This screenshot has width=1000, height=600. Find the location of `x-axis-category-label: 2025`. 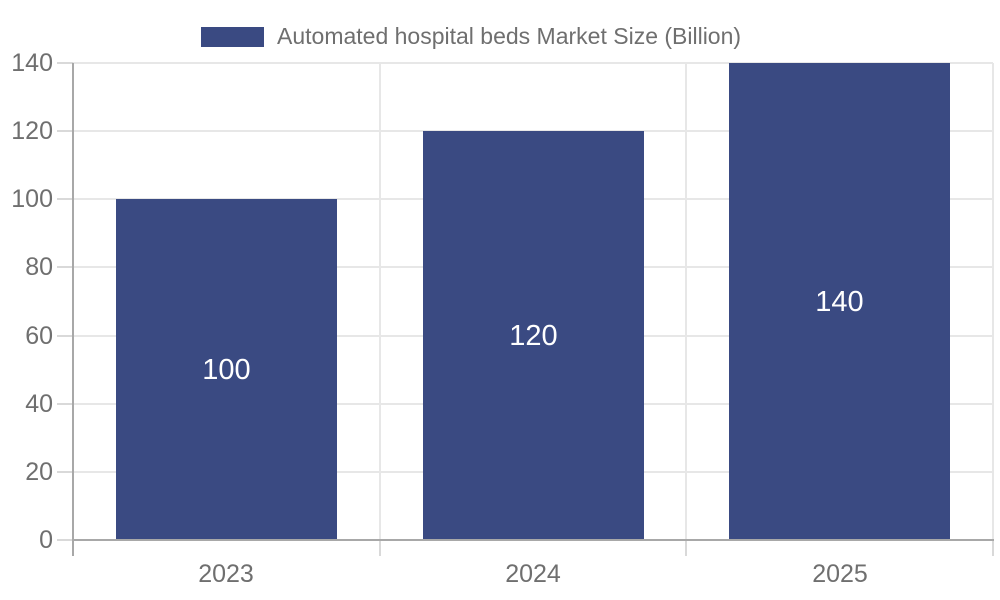

x-axis-category-label: 2025 is located at coordinates (840, 574).